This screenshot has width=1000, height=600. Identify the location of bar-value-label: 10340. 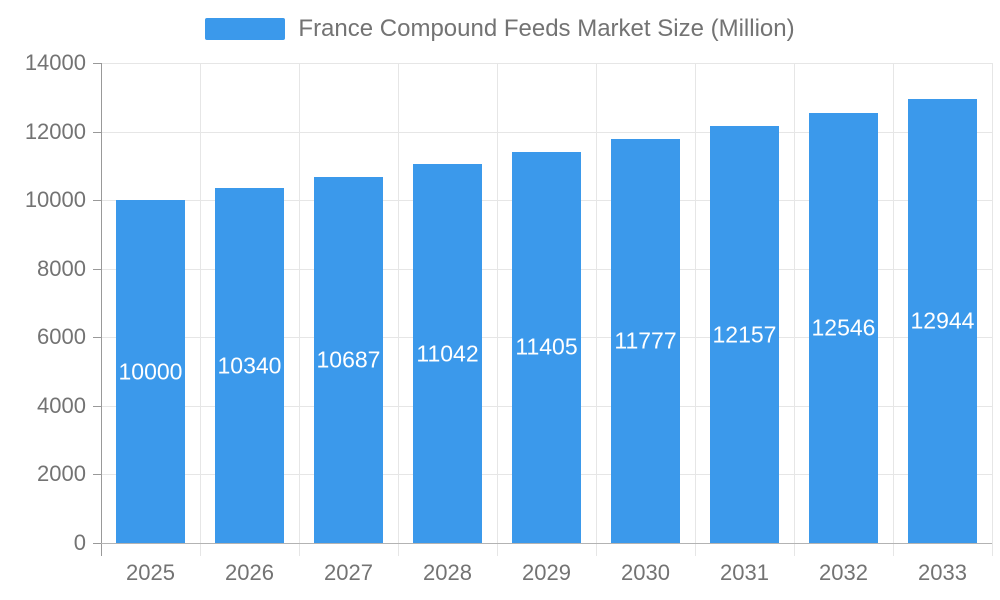
(249, 365).